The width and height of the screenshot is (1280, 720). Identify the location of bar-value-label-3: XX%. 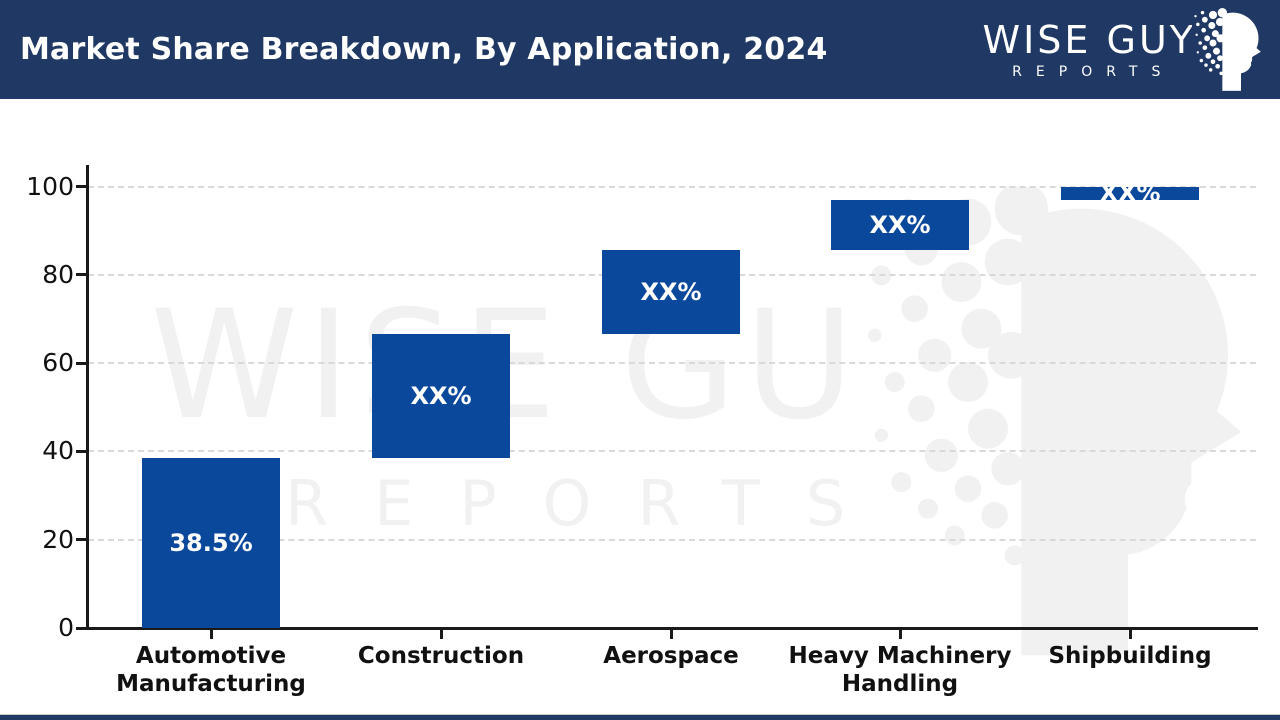
(900, 224).